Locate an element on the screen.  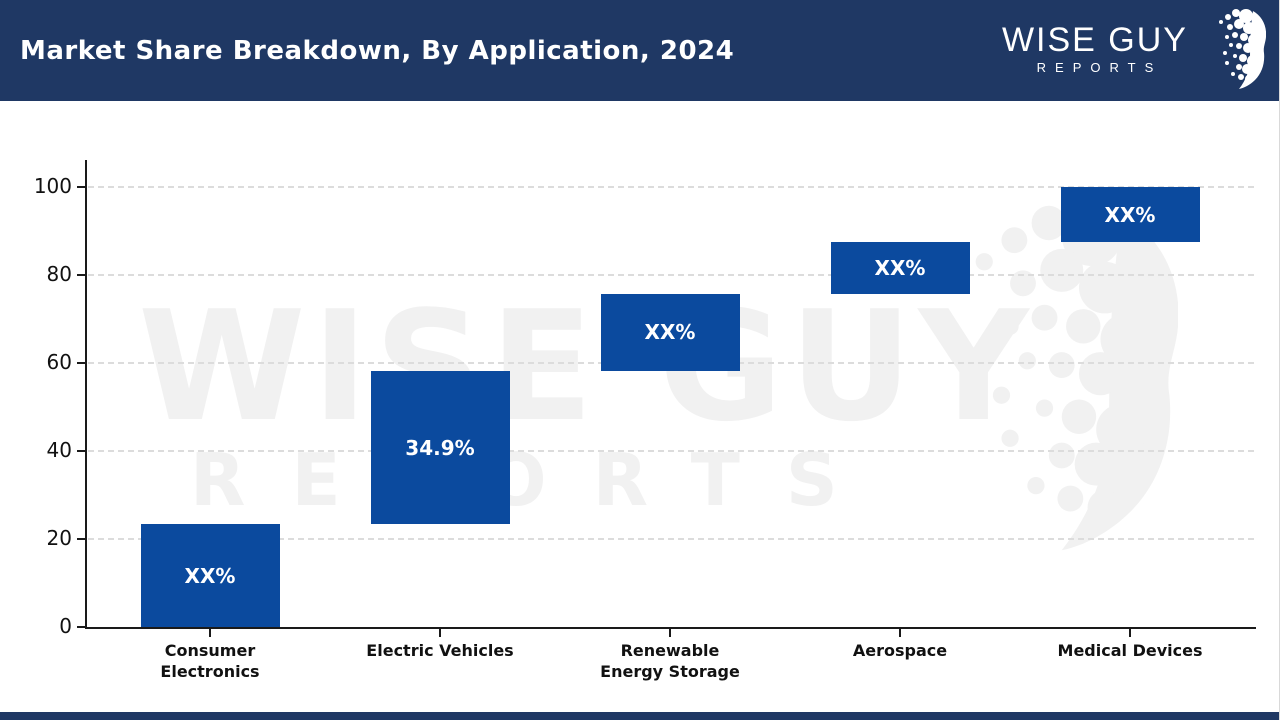
y-tick-label-60: 60 is located at coordinates (59, 362).